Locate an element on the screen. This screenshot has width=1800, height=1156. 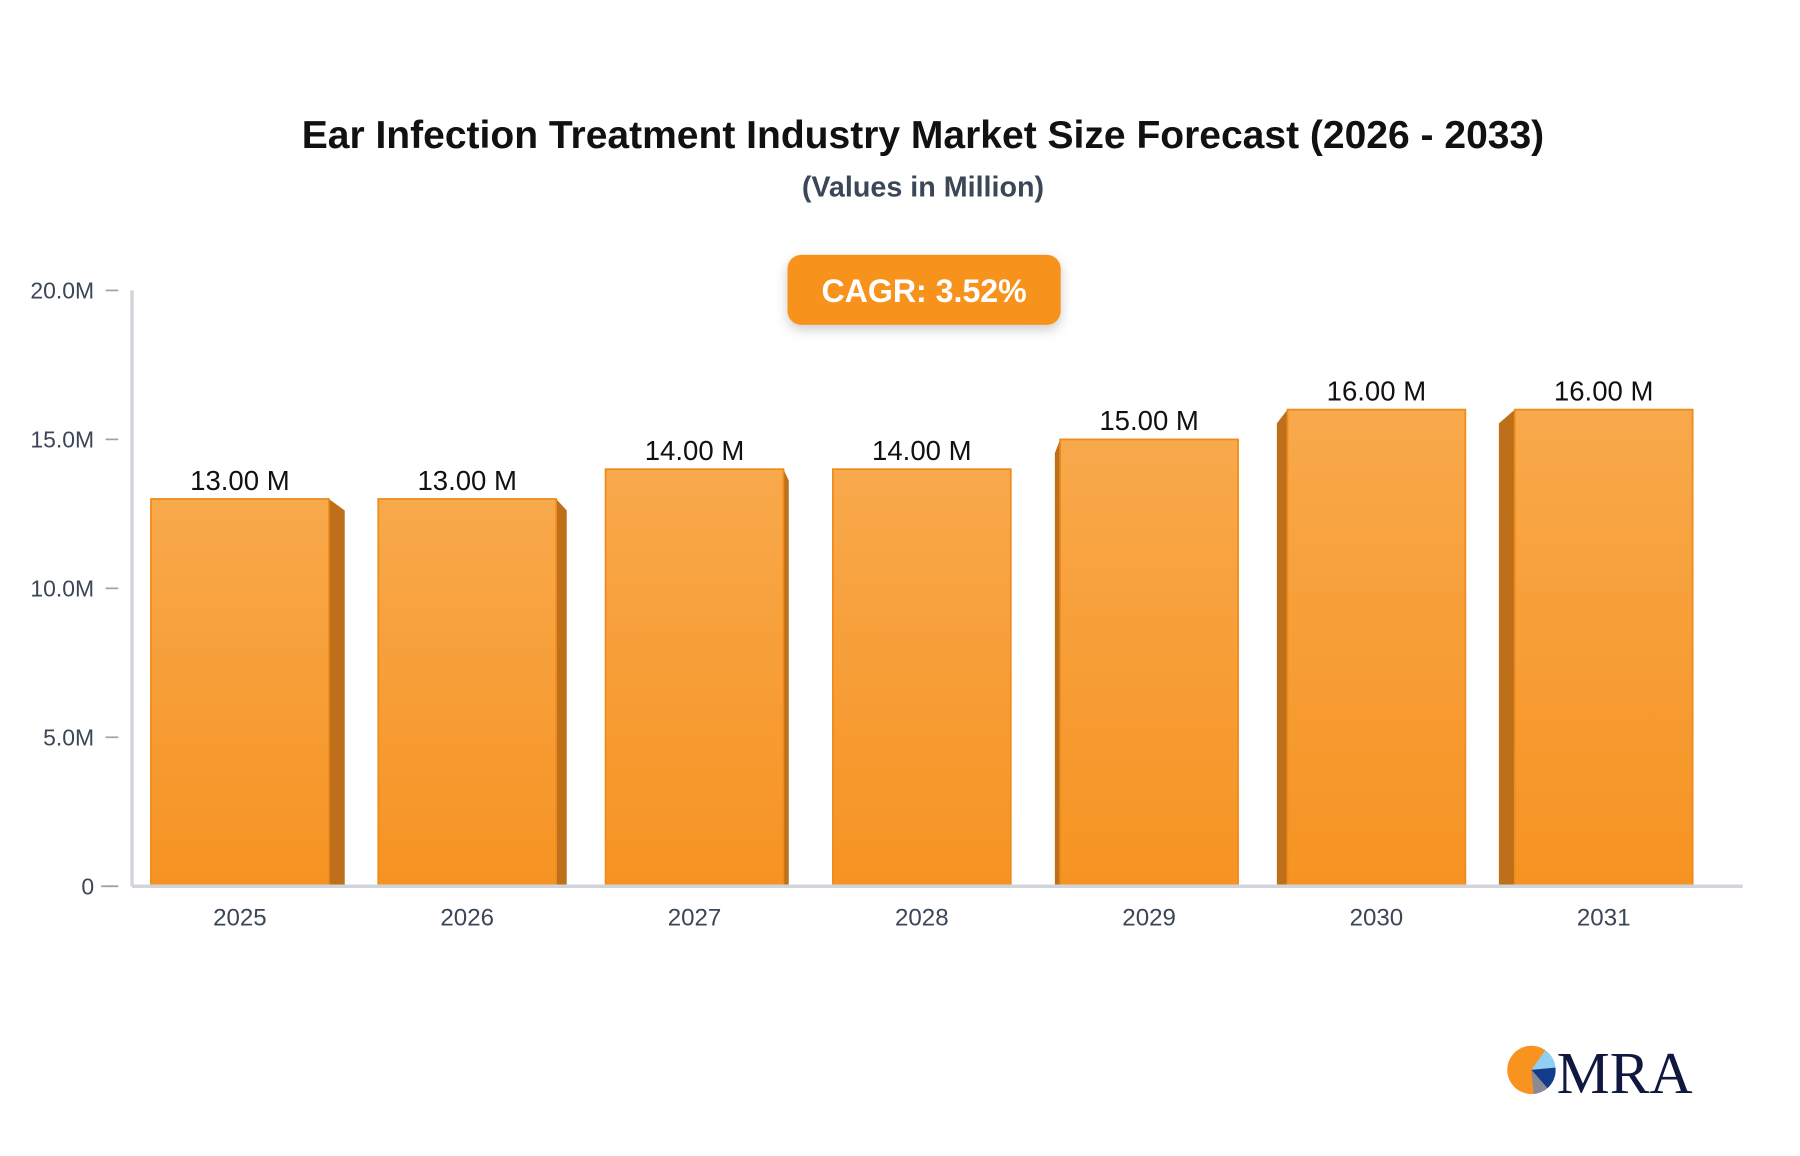
bar-2025: 13.00 M is located at coordinates (247, 676).